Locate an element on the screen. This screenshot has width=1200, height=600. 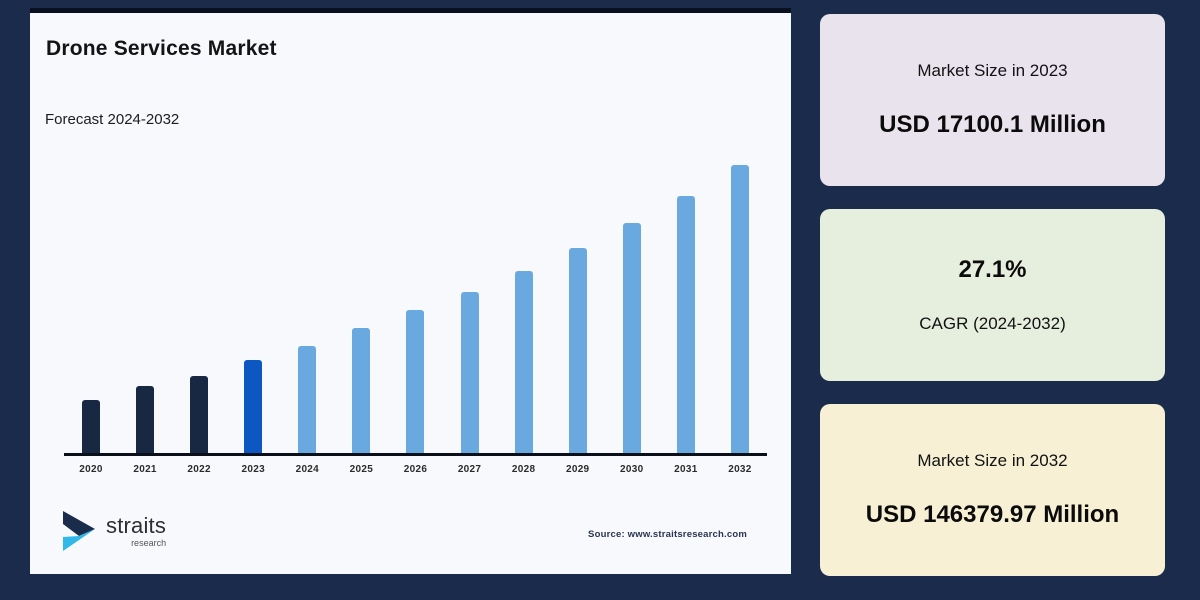
chart-title: Drone Services Market is located at coordinates (161, 48).